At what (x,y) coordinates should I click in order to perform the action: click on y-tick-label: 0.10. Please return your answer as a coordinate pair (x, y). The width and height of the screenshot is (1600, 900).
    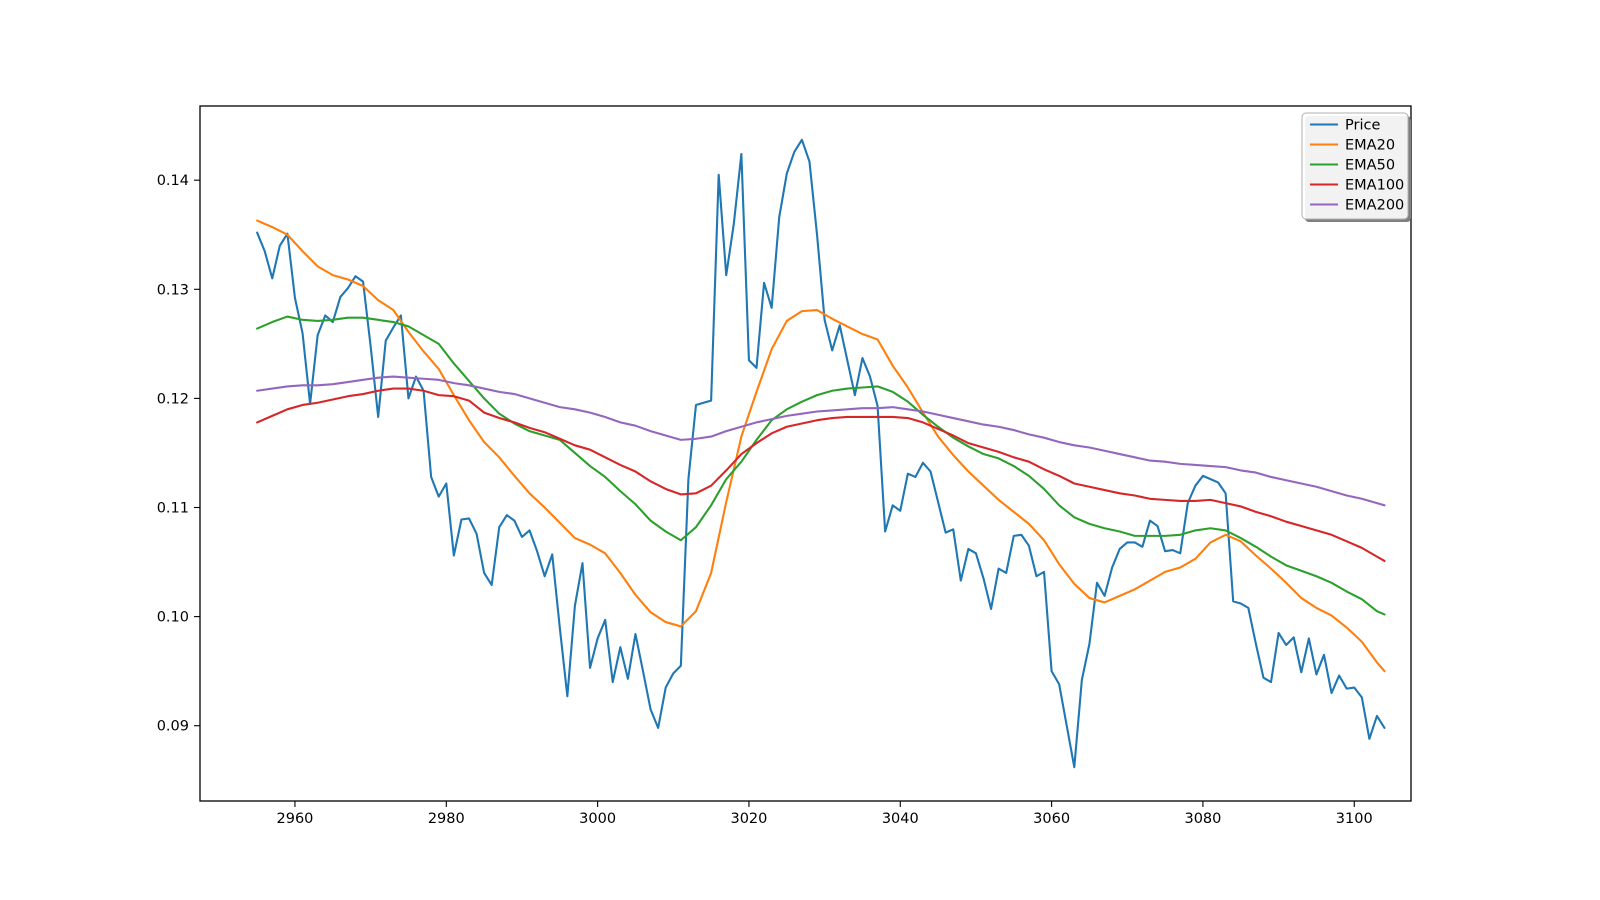
    Looking at the image, I should click on (173, 618).